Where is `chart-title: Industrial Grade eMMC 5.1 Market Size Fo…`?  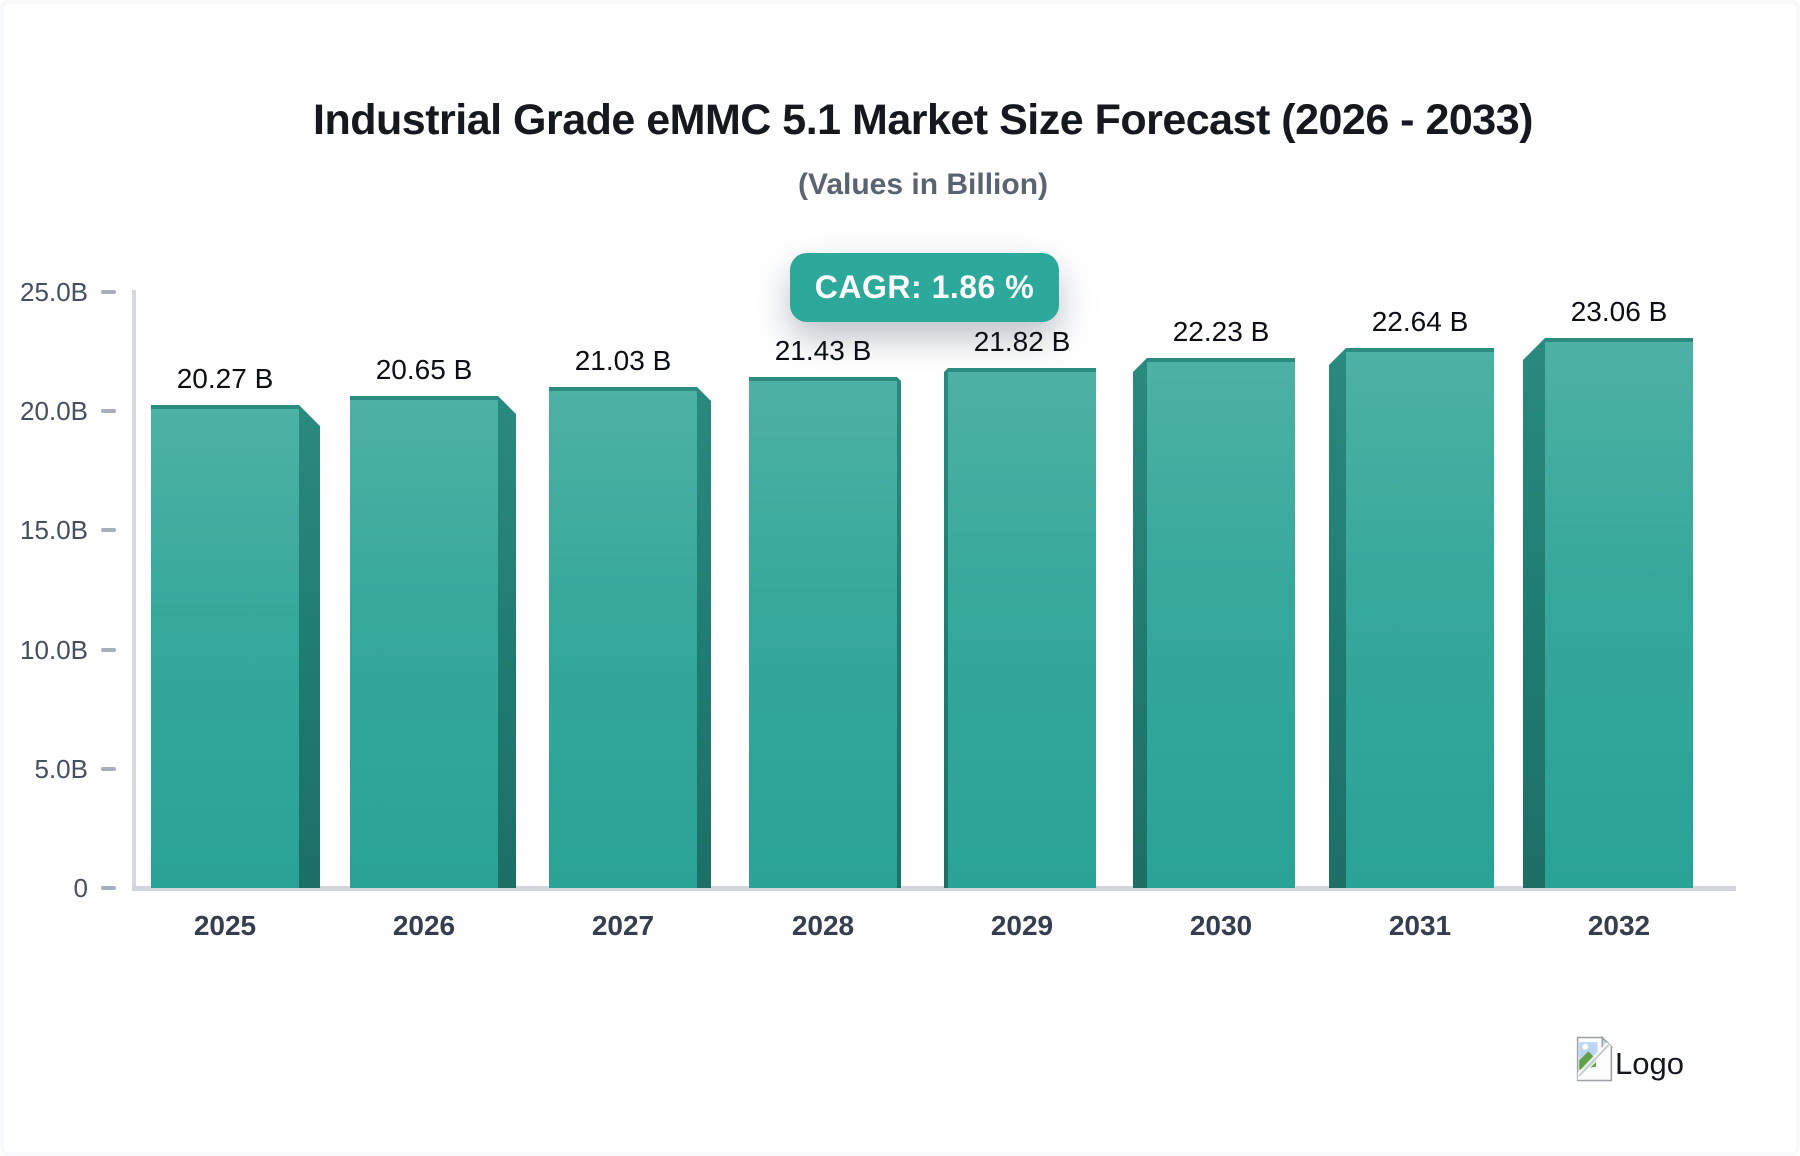
chart-title: Industrial Grade eMMC 5.1 Market Size Fo… is located at coordinates (923, 120).